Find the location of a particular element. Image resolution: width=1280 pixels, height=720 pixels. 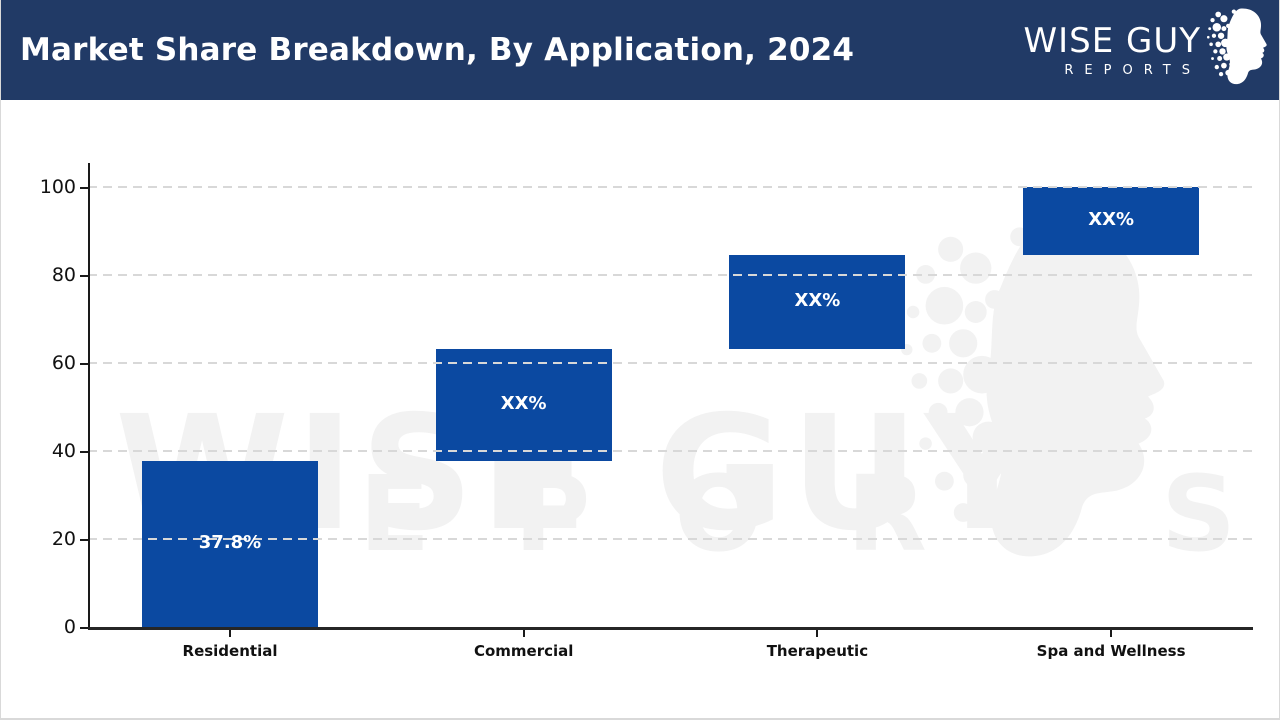

x-category-label: Residential is located at coordinates (230, 651).